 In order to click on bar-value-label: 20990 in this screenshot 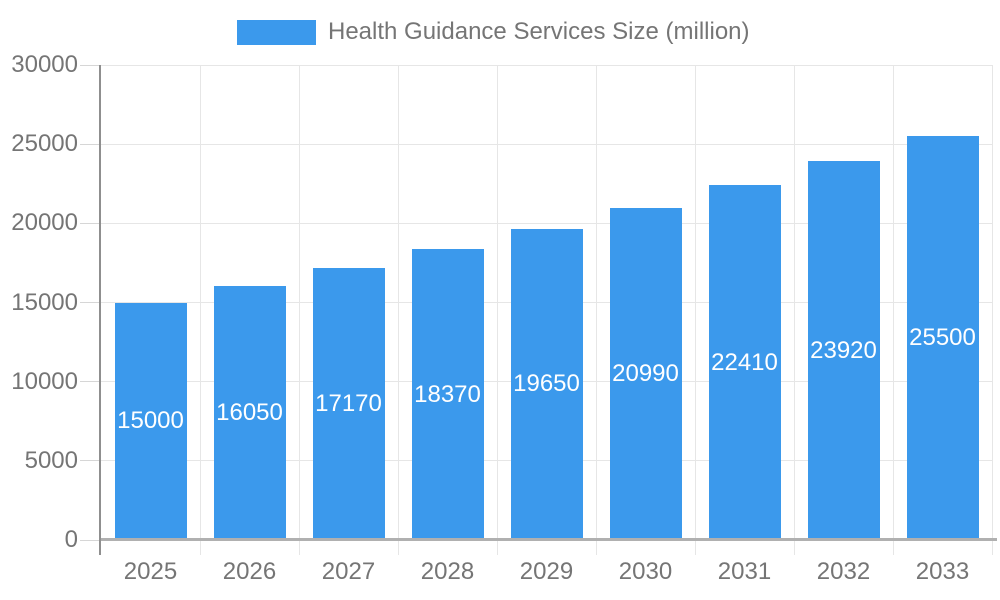, I will do `click(645, 373)`.